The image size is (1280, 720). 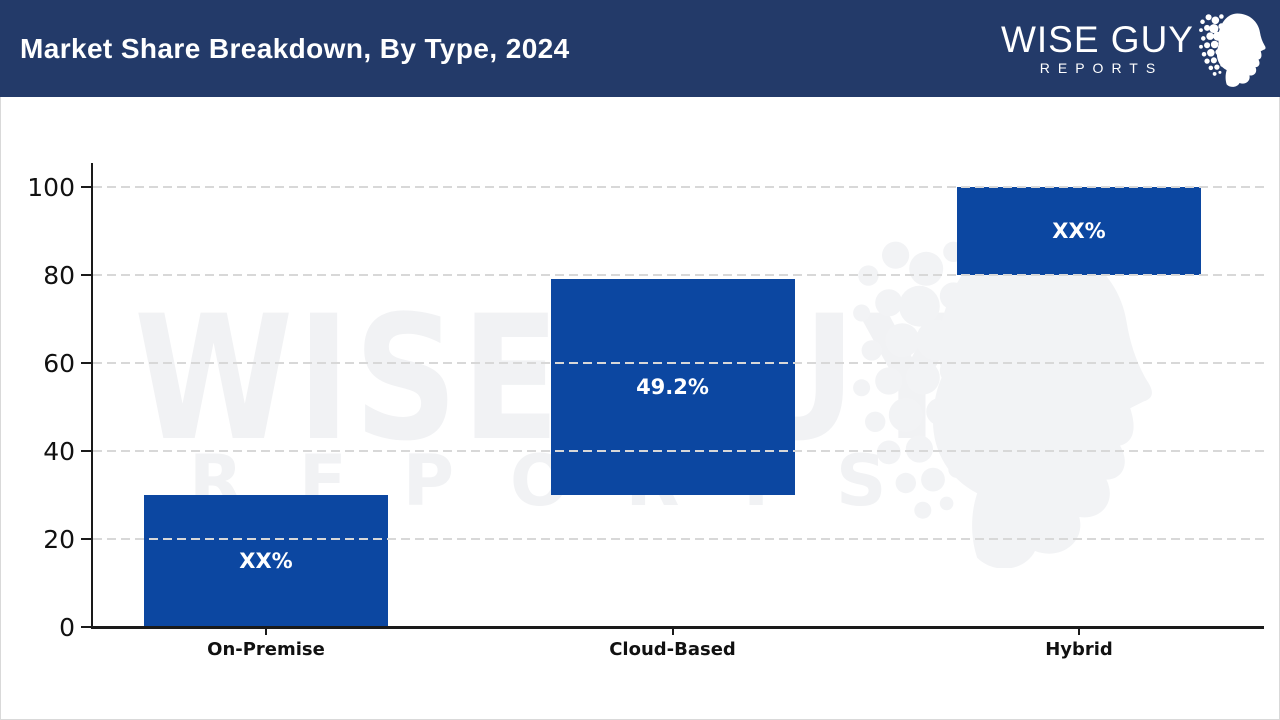 I want to click on watermark-face-icon, so click(x=1002, y=403).